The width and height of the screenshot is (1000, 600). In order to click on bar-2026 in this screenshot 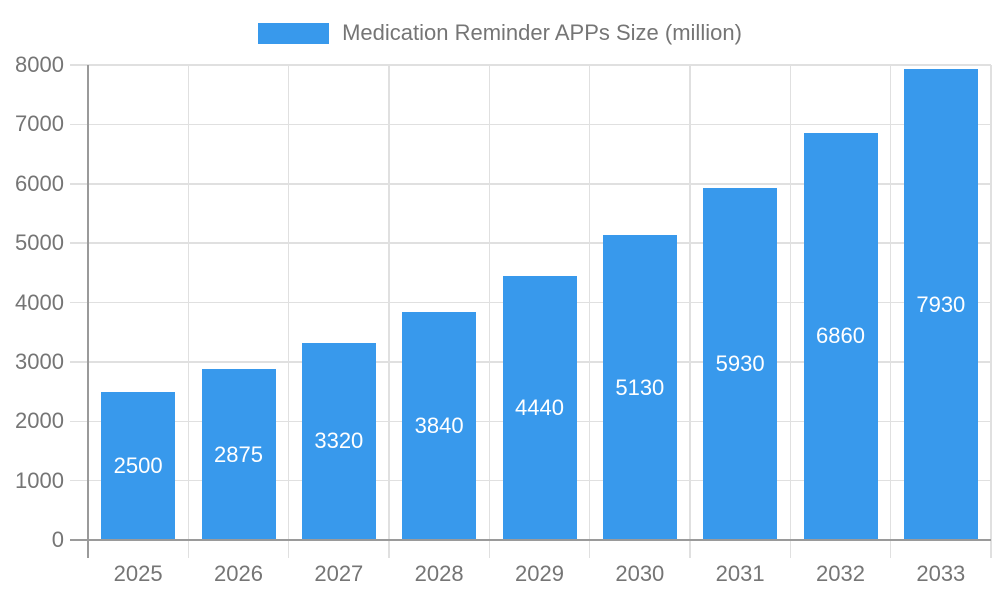, I will do `click(238, 454)`.